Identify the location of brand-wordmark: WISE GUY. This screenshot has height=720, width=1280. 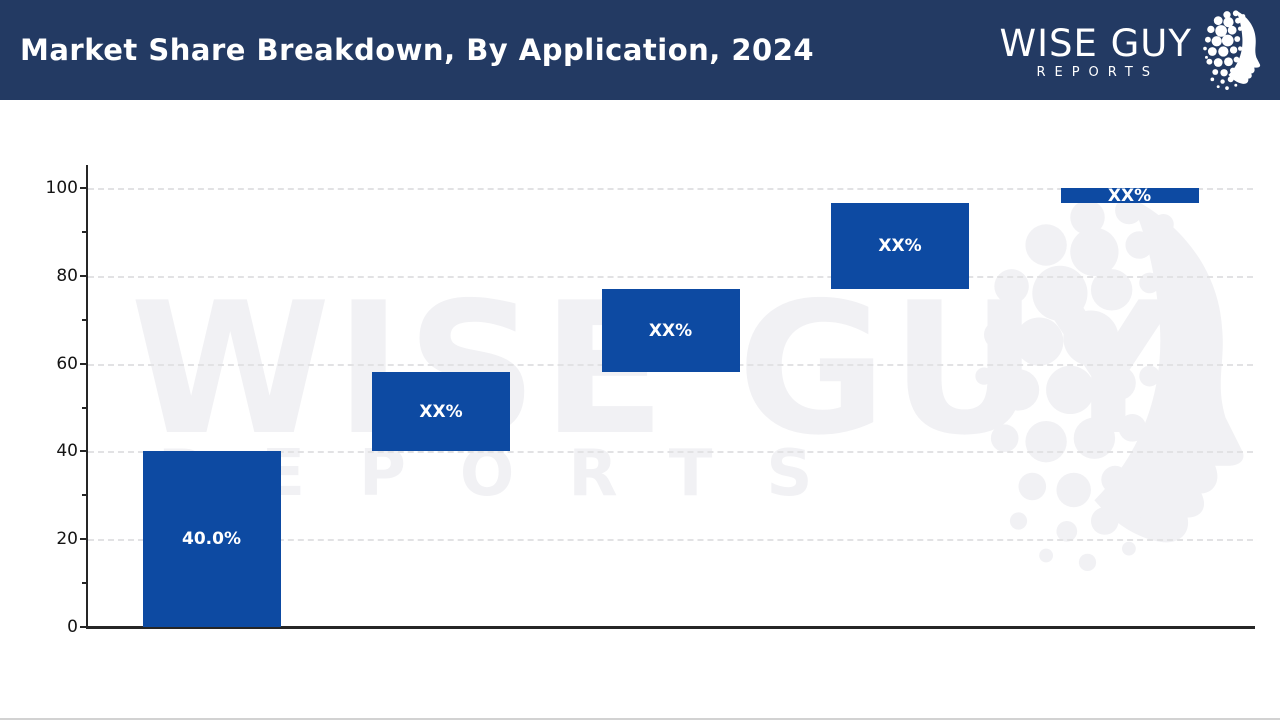
(1095, 43).